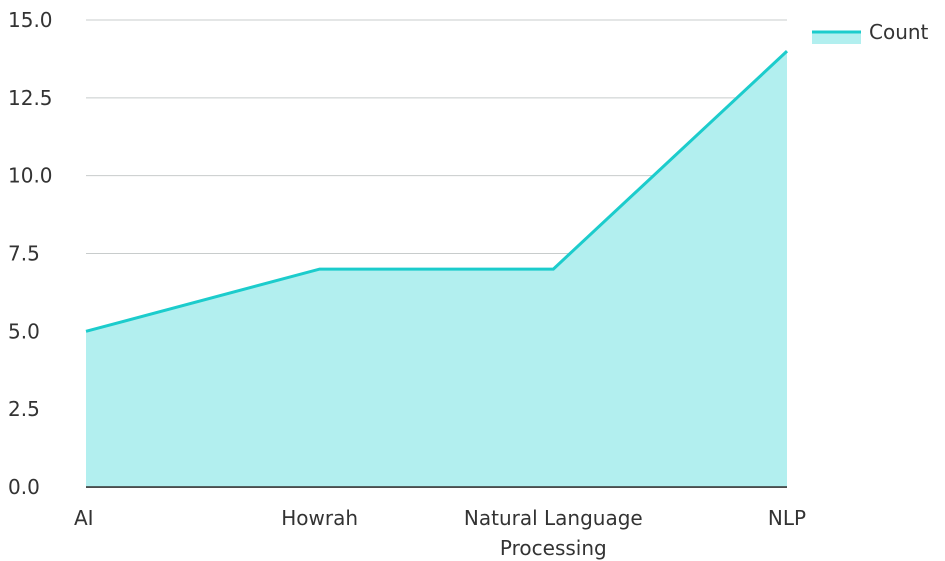 This screenshot has height=561, width=945. I want to click on x-tick-label-line: NLP, so click(787, 518).